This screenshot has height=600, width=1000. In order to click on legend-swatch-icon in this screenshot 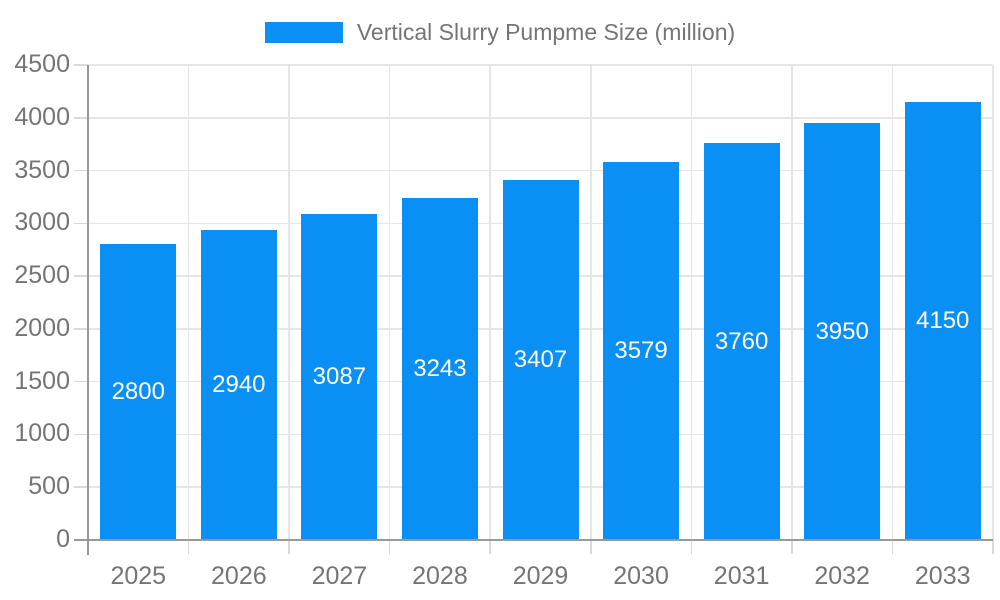, I will do `click(303, 32)`.